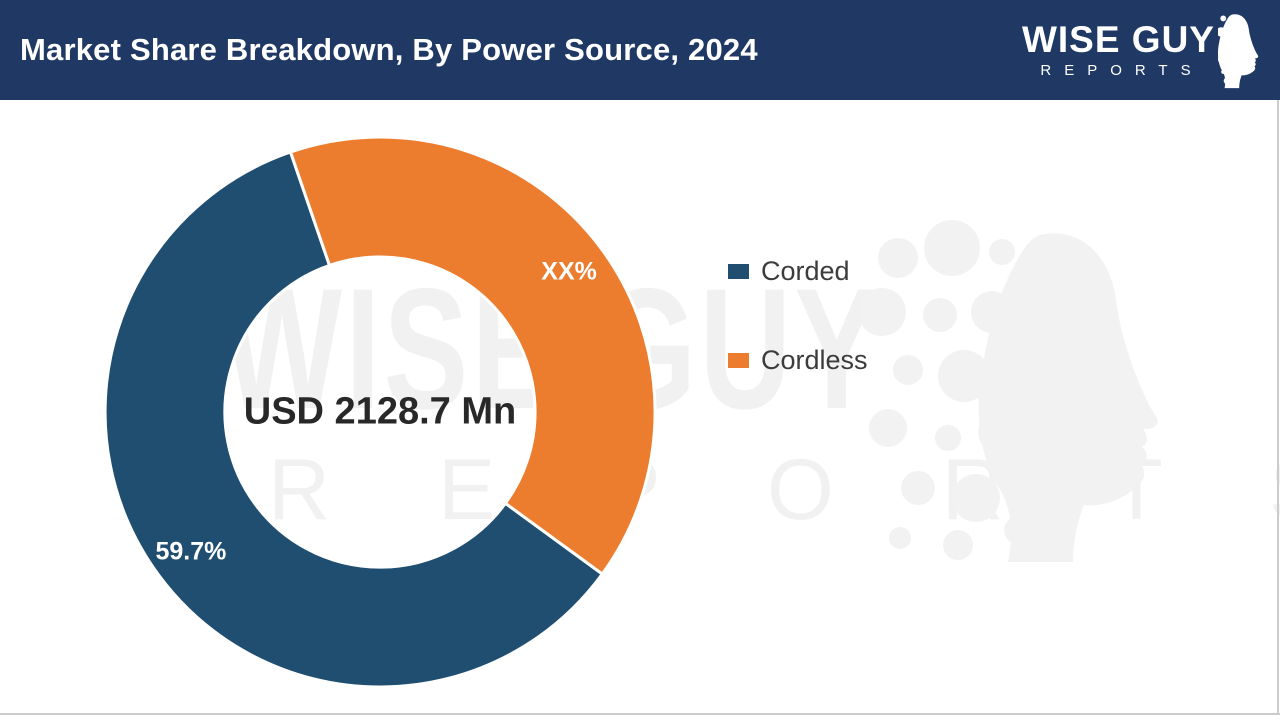 This screenshot has height=720, width=1280. Describe the element at coordinates (1009, 391) in the screenshot. I see `watermark-face-icon` at that location.